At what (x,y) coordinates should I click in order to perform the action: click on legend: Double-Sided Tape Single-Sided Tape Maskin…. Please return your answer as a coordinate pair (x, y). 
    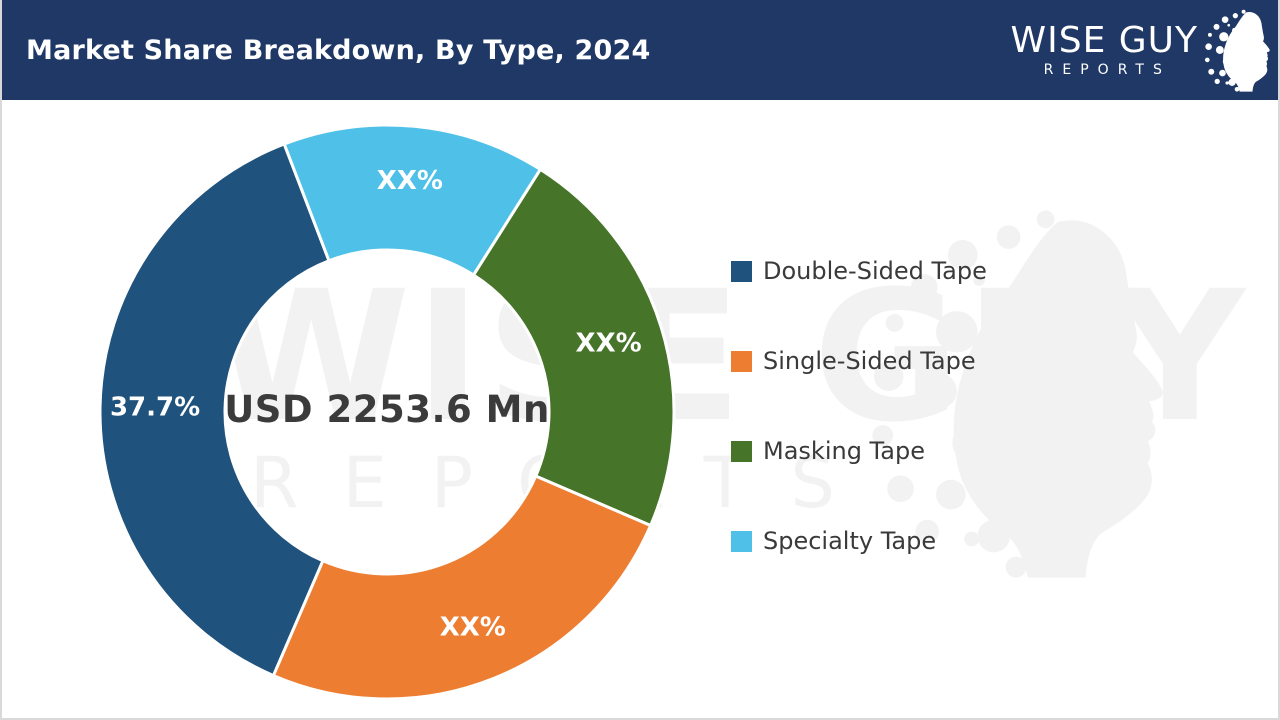
    Looking at the image, I should click on (859, 437).